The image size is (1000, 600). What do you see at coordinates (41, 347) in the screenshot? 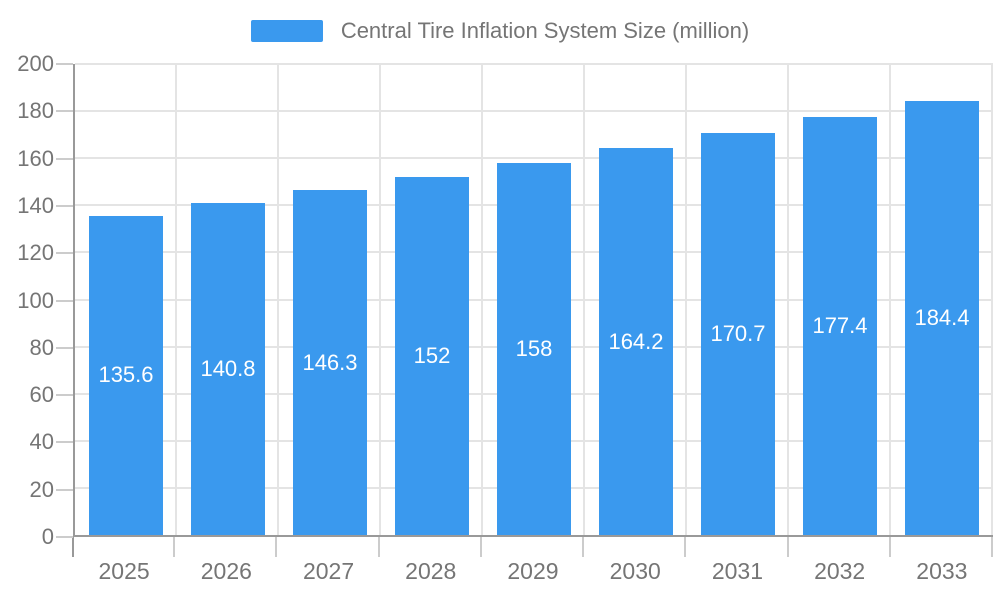
I see `y-axis-tick-label: 80` at bounding box center [41, 347].